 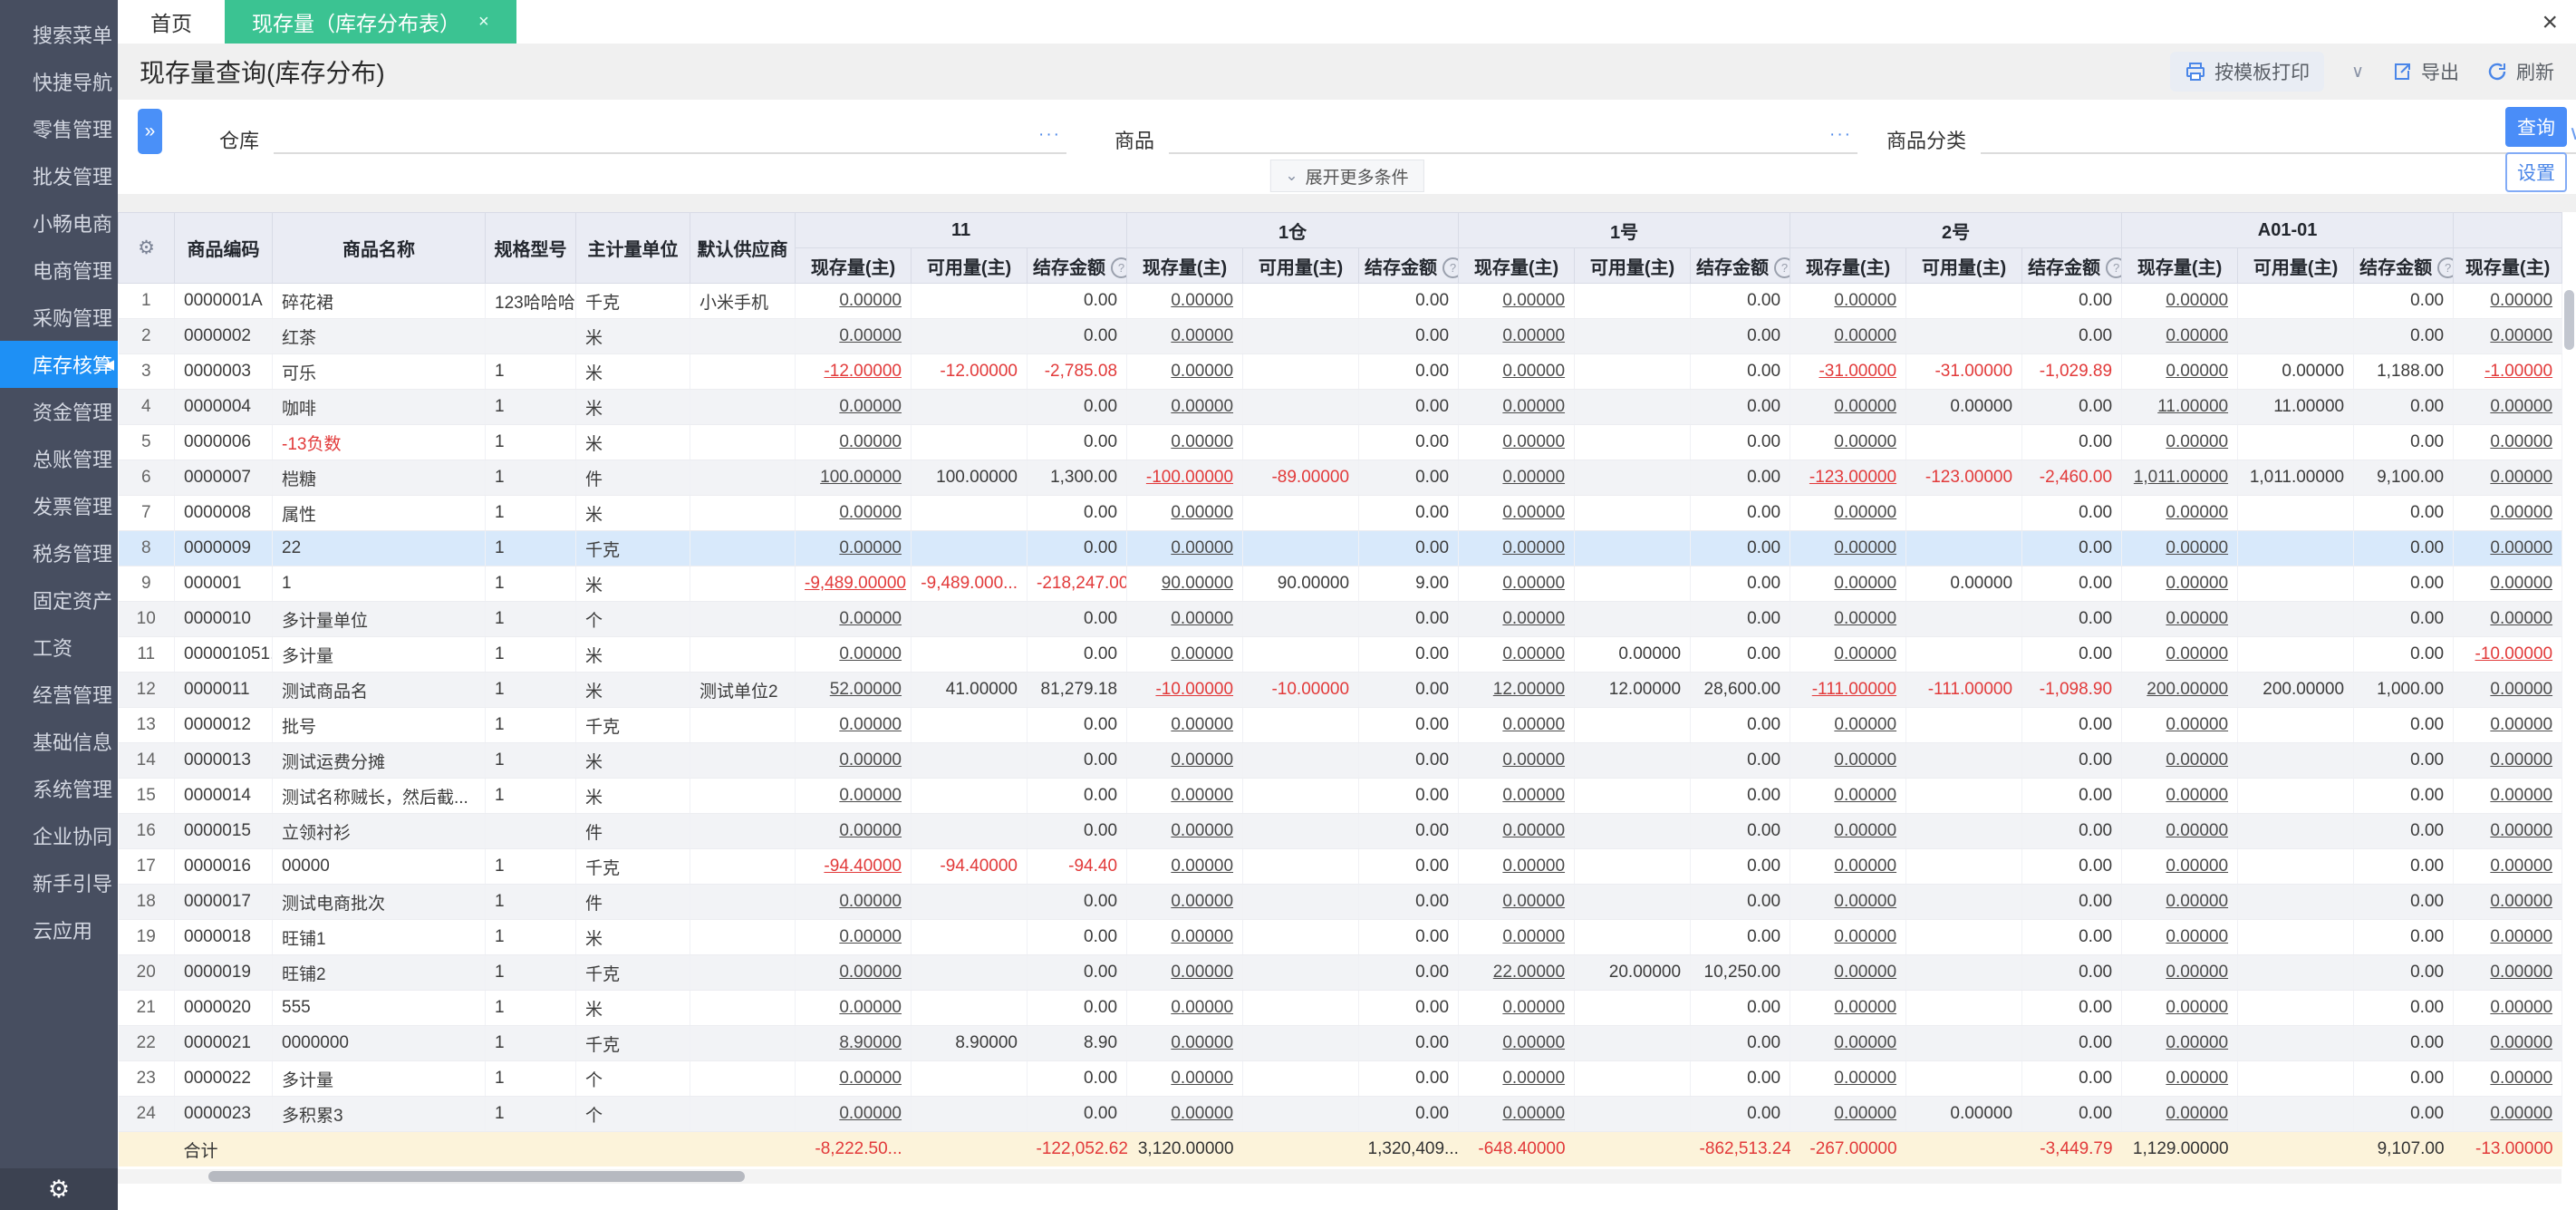 What do you see at coordinates (59, 223) in the screenshot?
I see `sidebar-item-小畅电商: 小畅电商` at bounding box center [59, 223].